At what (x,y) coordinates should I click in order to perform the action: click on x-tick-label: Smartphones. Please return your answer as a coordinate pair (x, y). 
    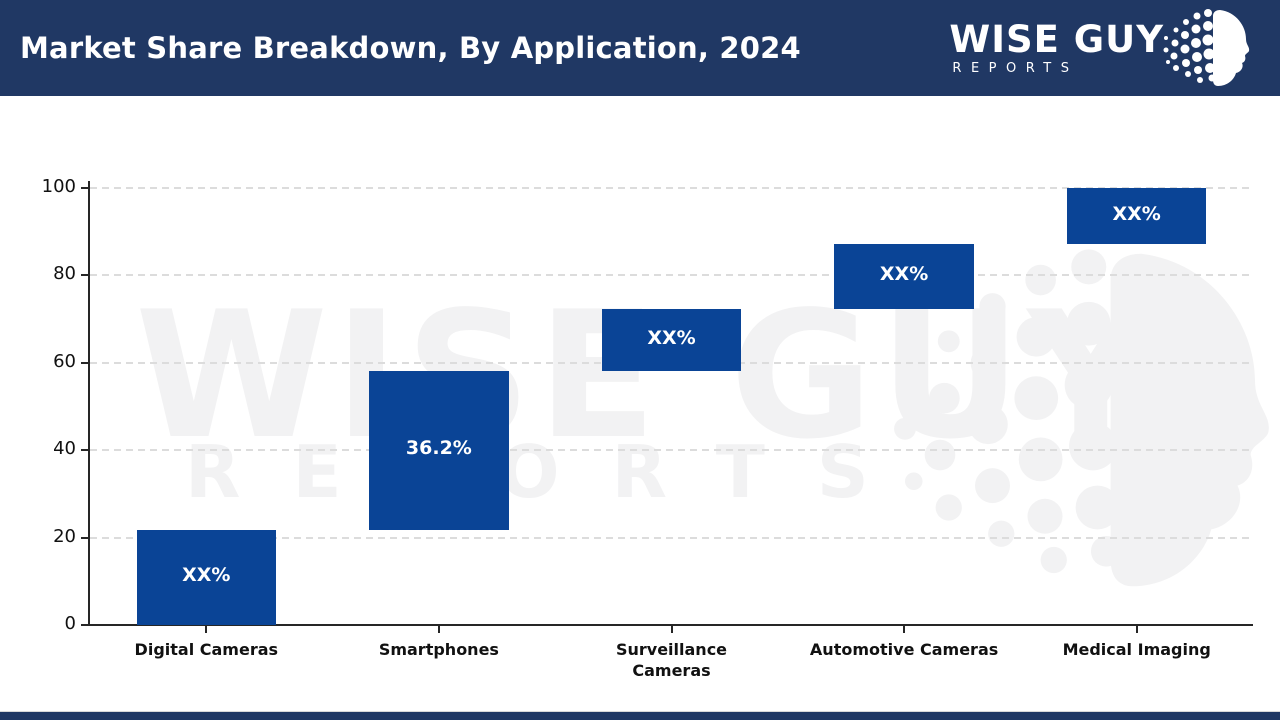
    Looking at the image, I should click on (439, 649).